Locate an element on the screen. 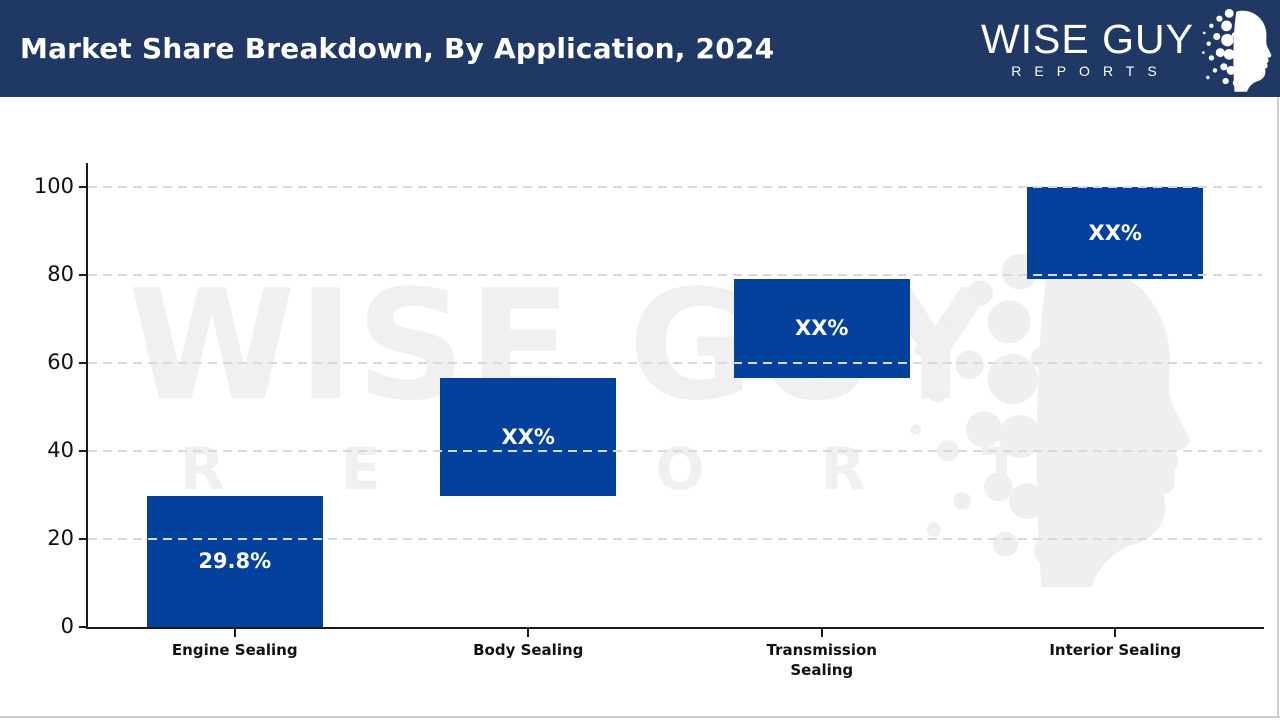 The width and height of the screenshot is (1280, 720). x-axis-line is located at coordinates (675, 628).